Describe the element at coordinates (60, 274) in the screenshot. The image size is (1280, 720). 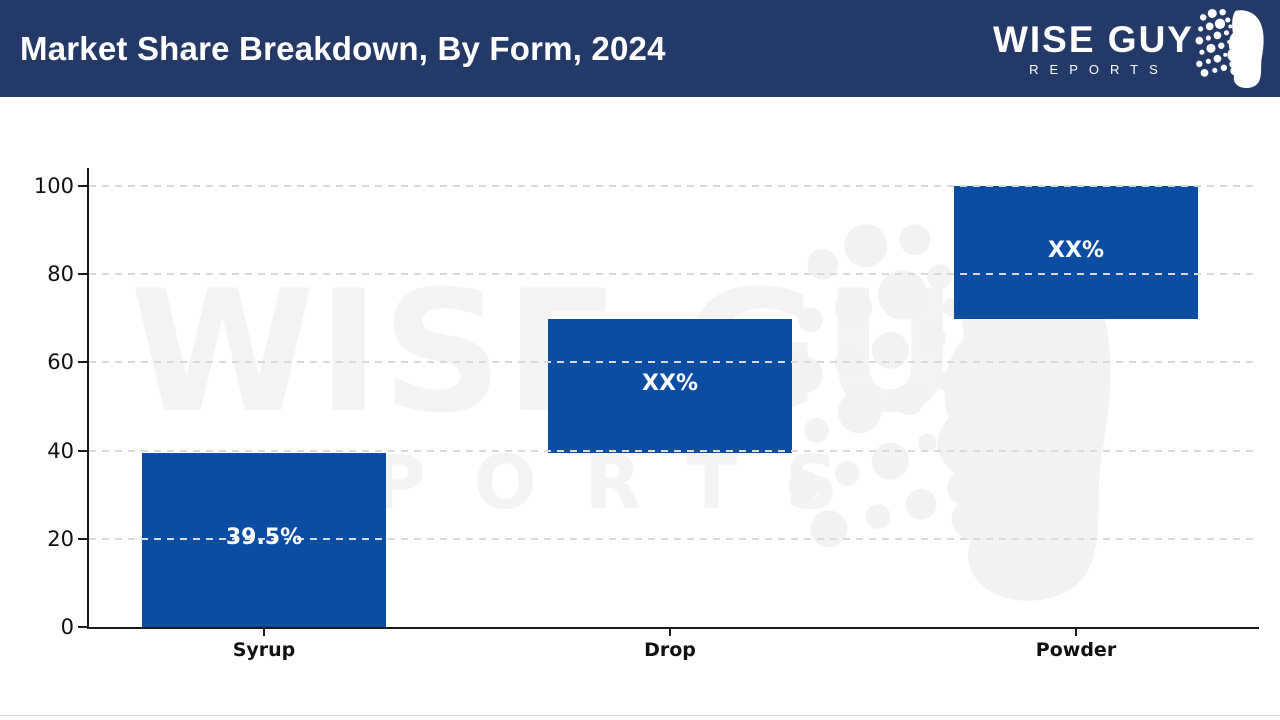
I see `y-tick-label-80: 80` at that location.